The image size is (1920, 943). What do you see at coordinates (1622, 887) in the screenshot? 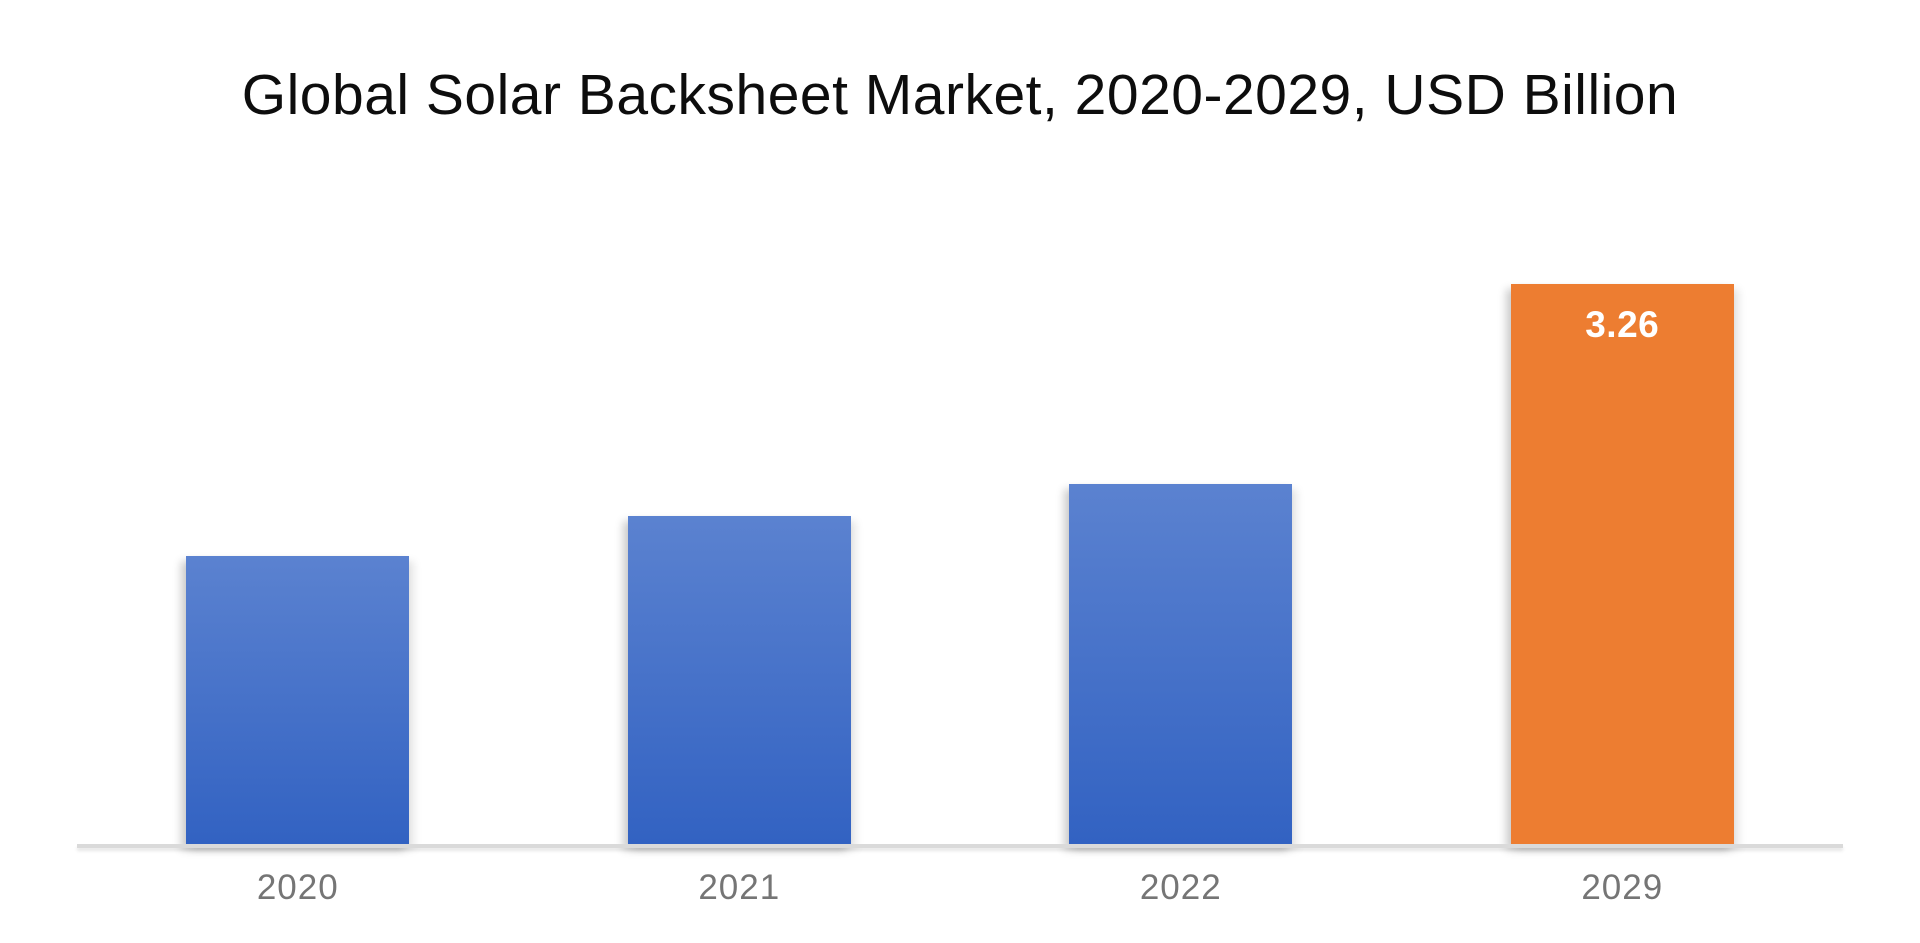
I see `x-tick-2029: 2029` at bounding box center [1622, 887].